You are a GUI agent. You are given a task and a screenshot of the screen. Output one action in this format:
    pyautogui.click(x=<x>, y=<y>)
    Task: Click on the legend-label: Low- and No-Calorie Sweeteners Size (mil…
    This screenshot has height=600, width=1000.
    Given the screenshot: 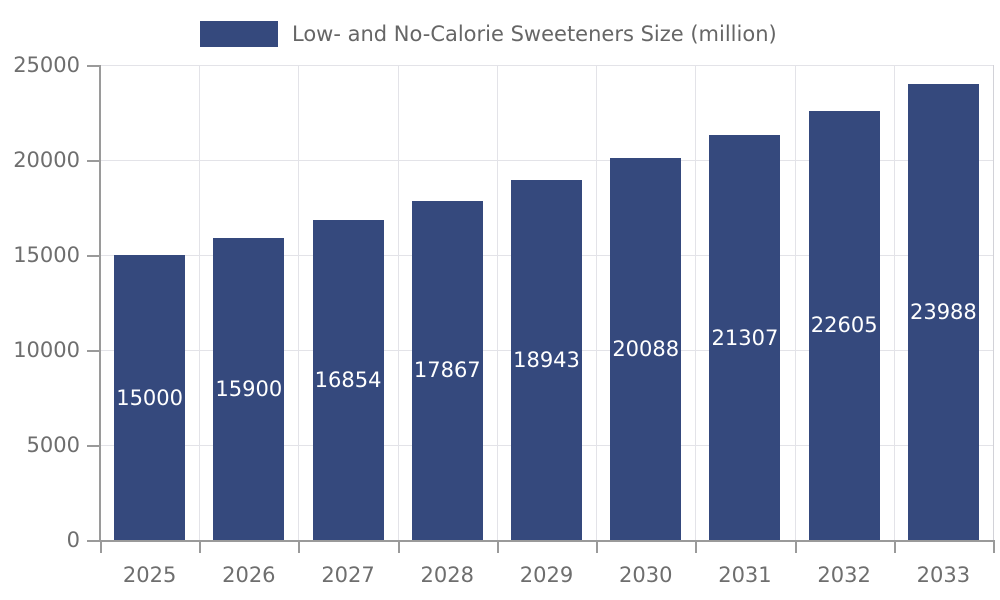 What is the action you would take?
    pyautogui.click(x=534, y=34)
    